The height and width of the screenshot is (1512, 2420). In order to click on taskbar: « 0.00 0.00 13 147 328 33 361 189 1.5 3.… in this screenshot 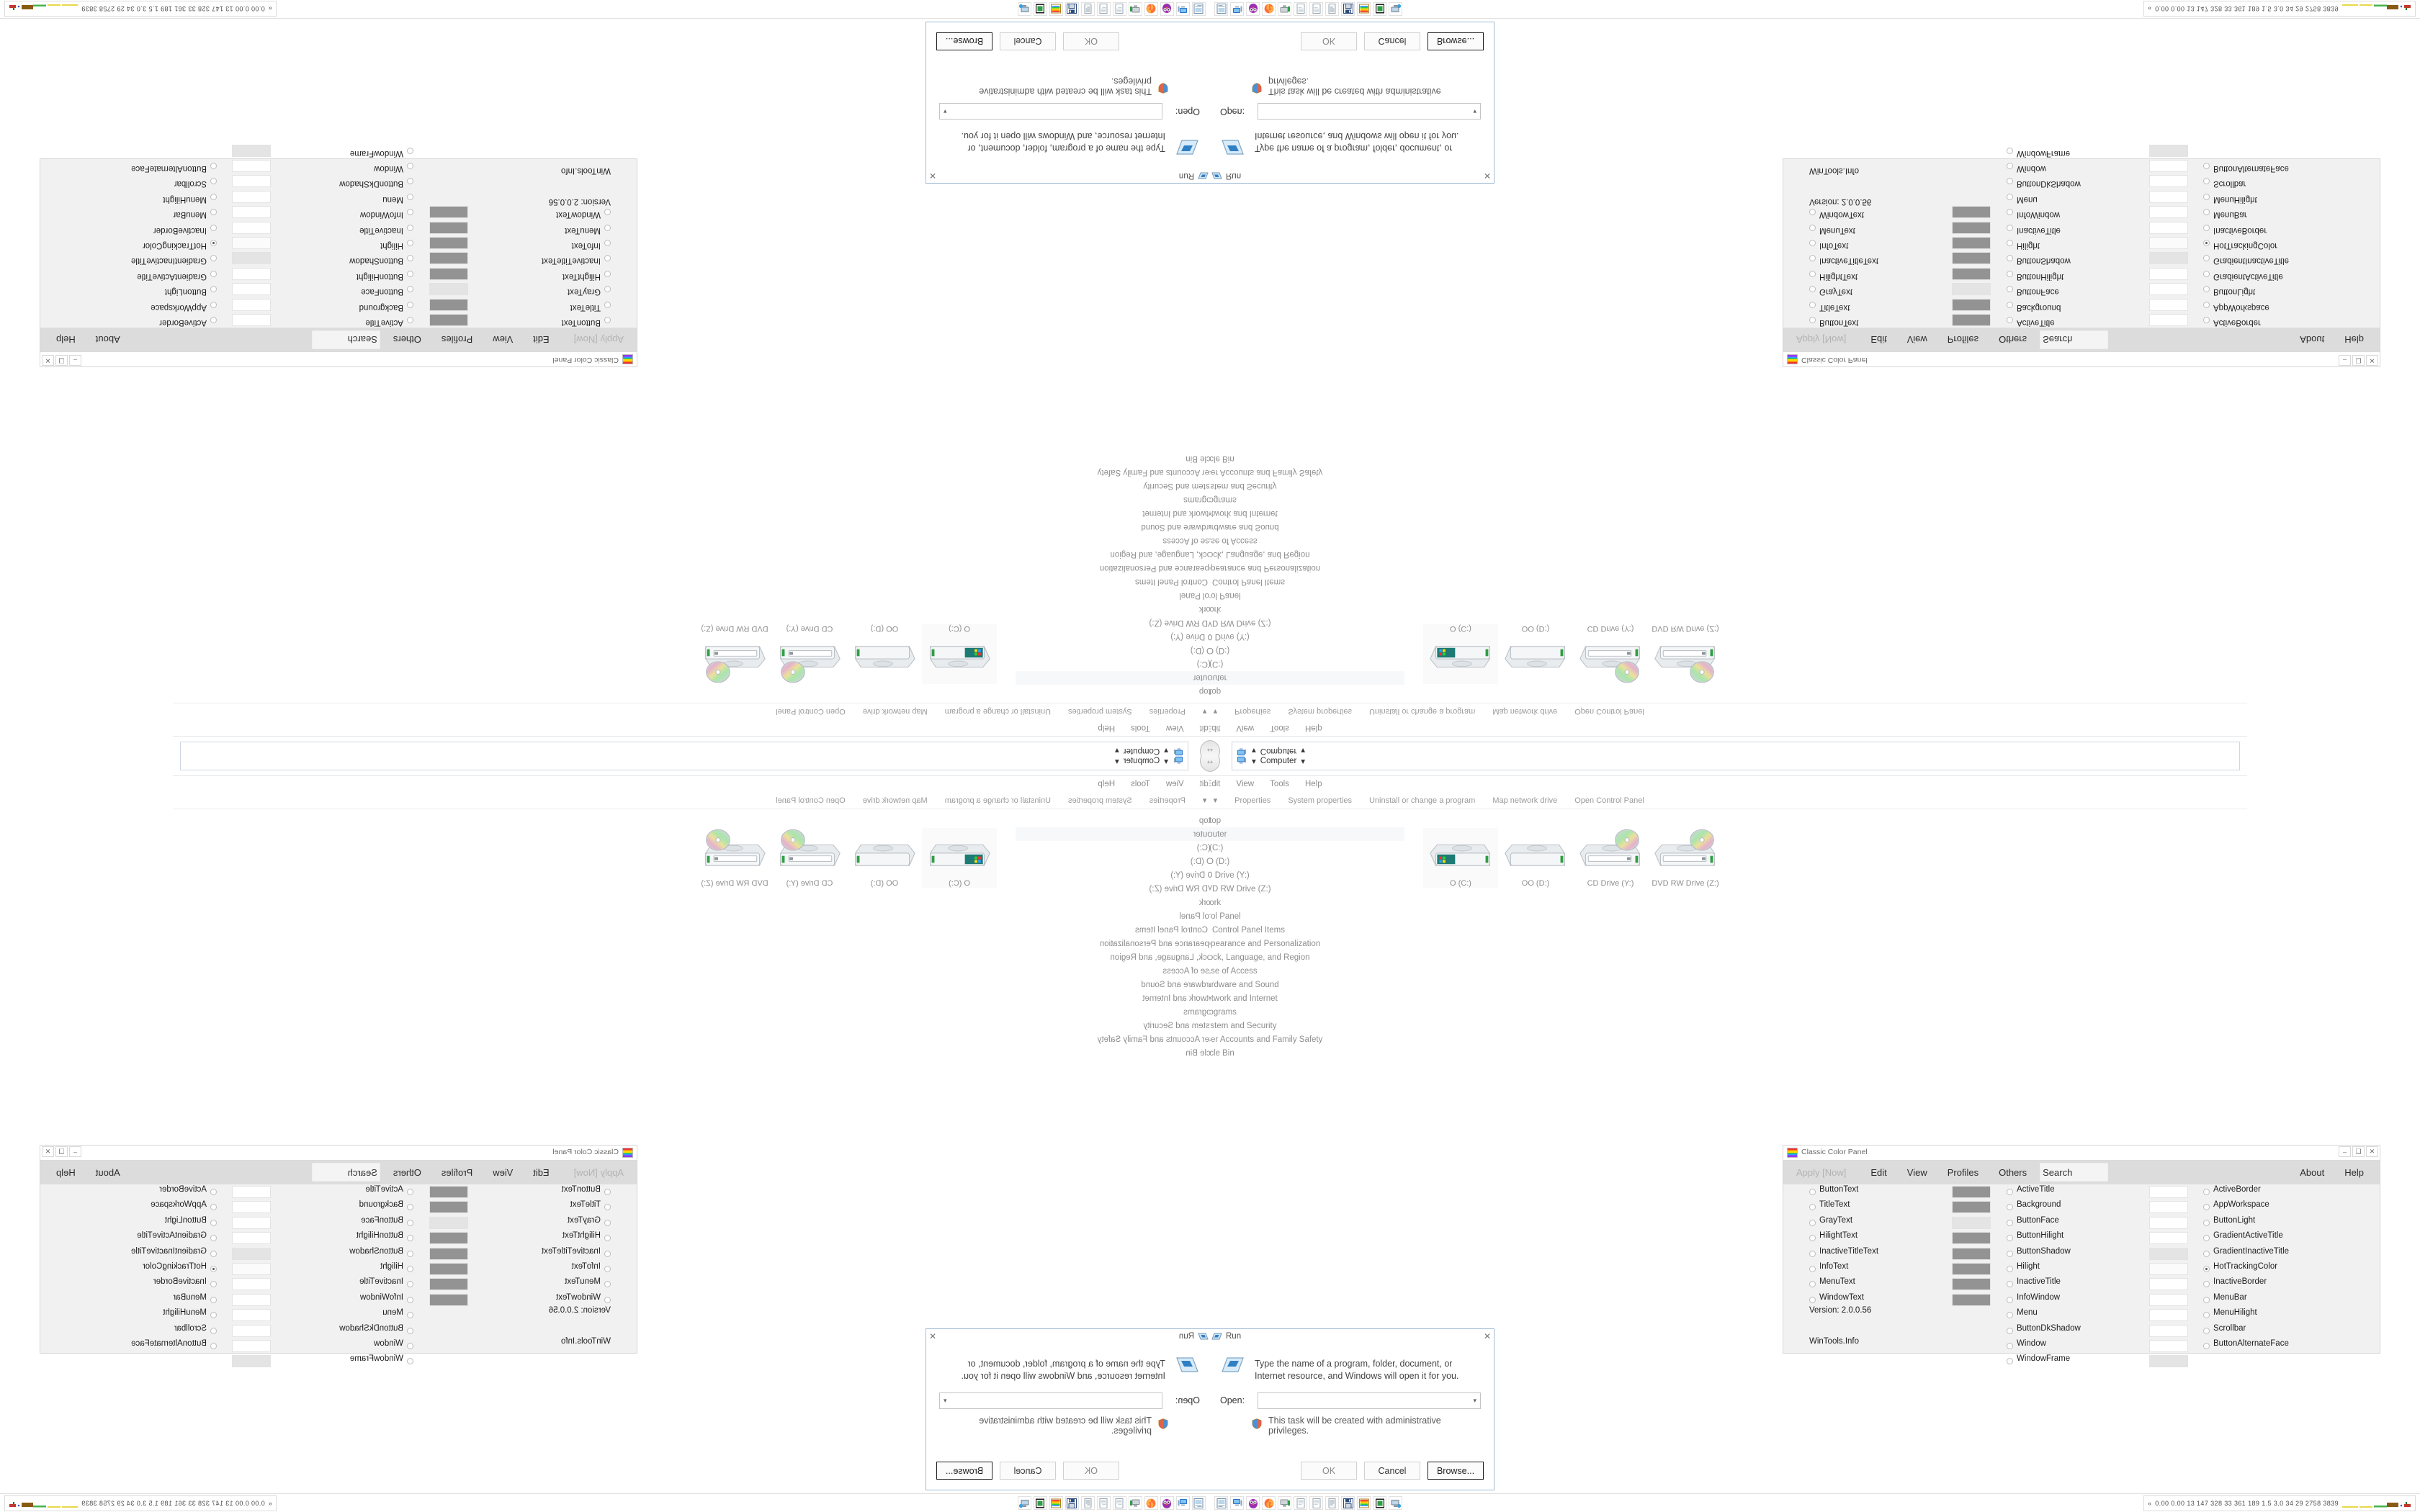, I will do `click(1815, 1502)`.